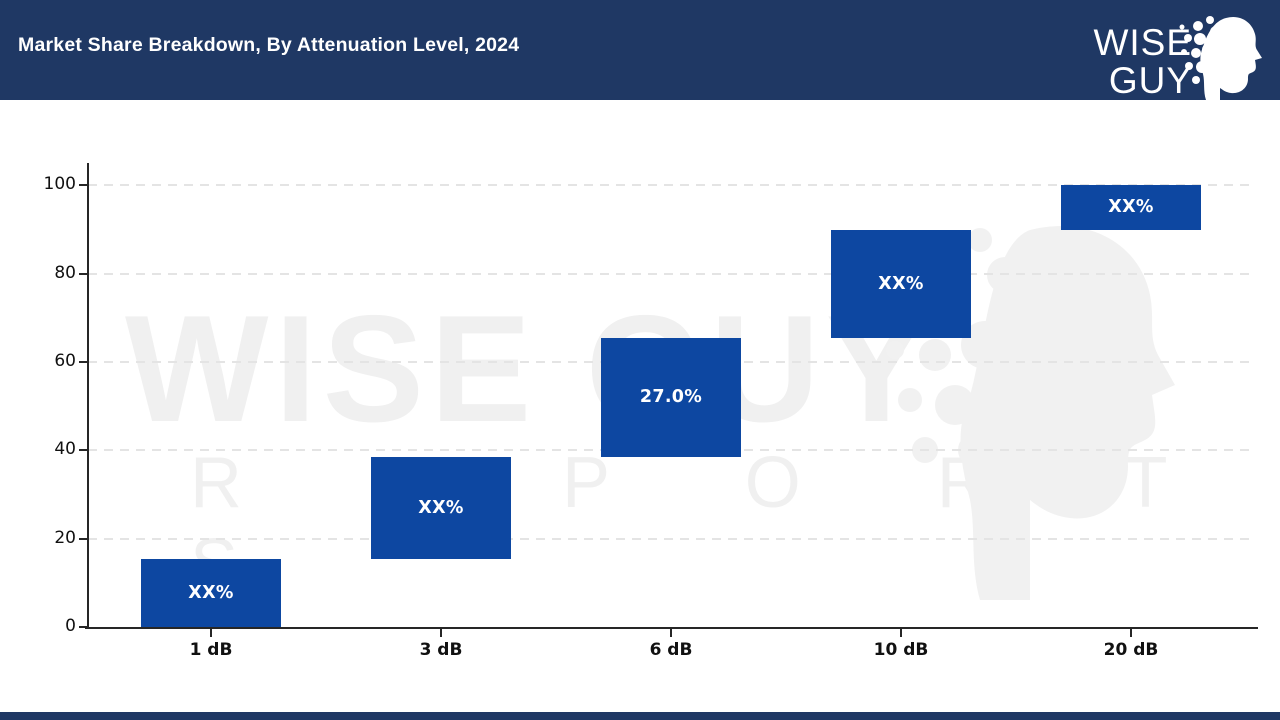  I want to click on bar-20db: XX%, so click(1131, 207).